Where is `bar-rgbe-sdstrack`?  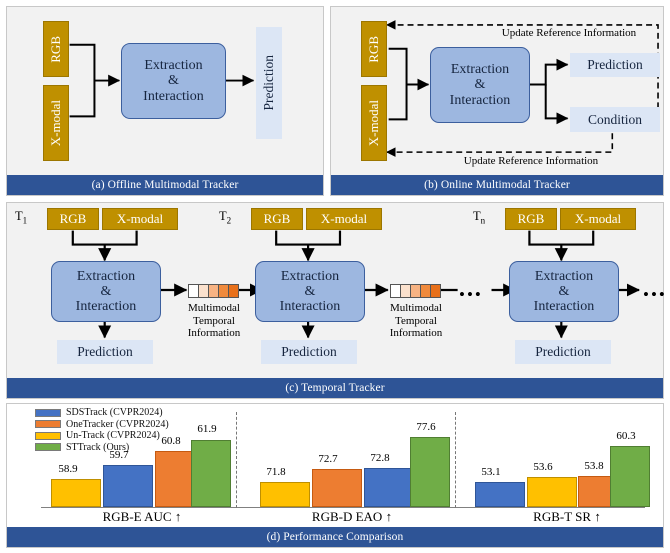
bar-rgbe-sdstrack is located at coordinates (128, 486).